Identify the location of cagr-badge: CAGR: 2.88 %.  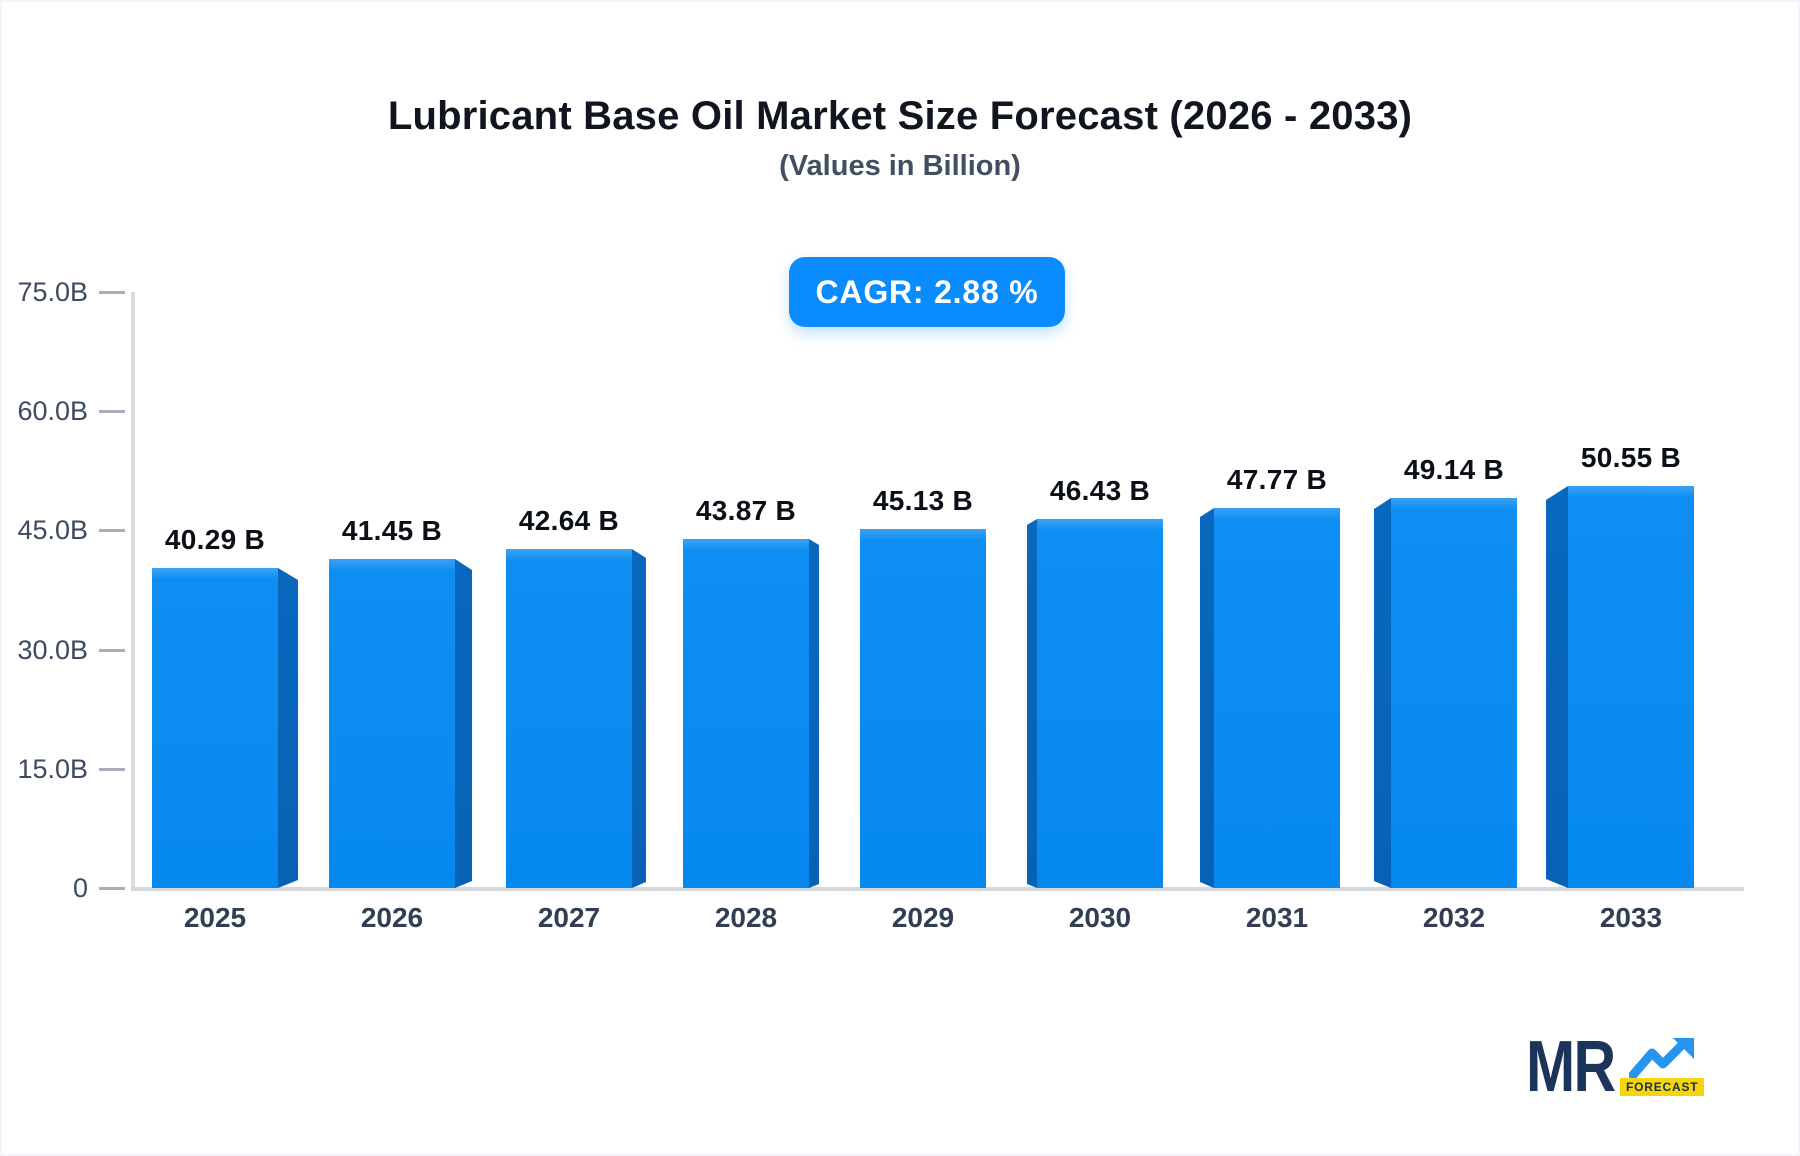
(927, 292).